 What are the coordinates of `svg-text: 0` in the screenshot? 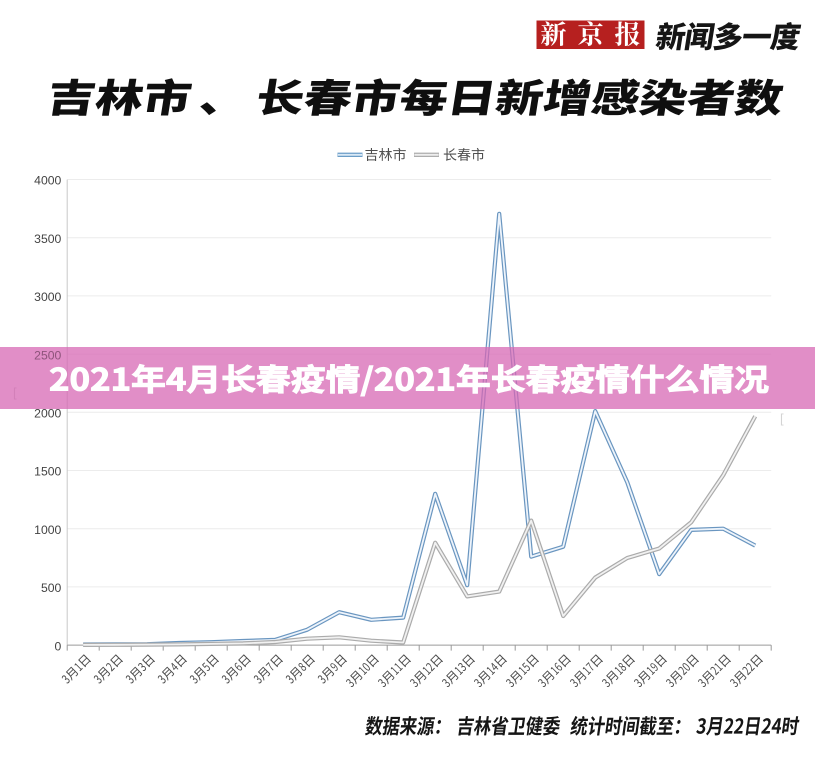 It's located at (58, 646).